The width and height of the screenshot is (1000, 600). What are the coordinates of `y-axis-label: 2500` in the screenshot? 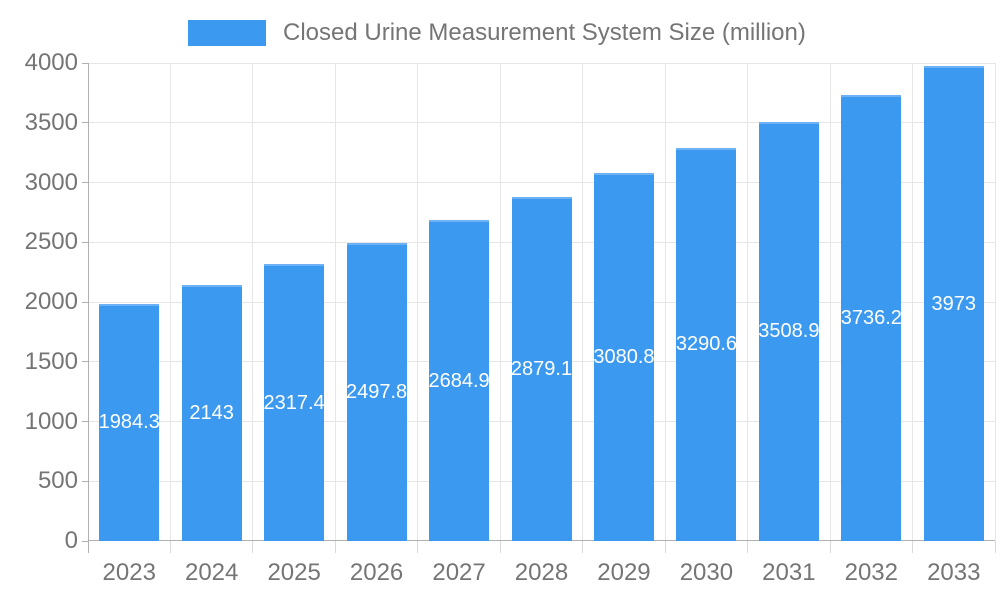 It's located at (51, 242).